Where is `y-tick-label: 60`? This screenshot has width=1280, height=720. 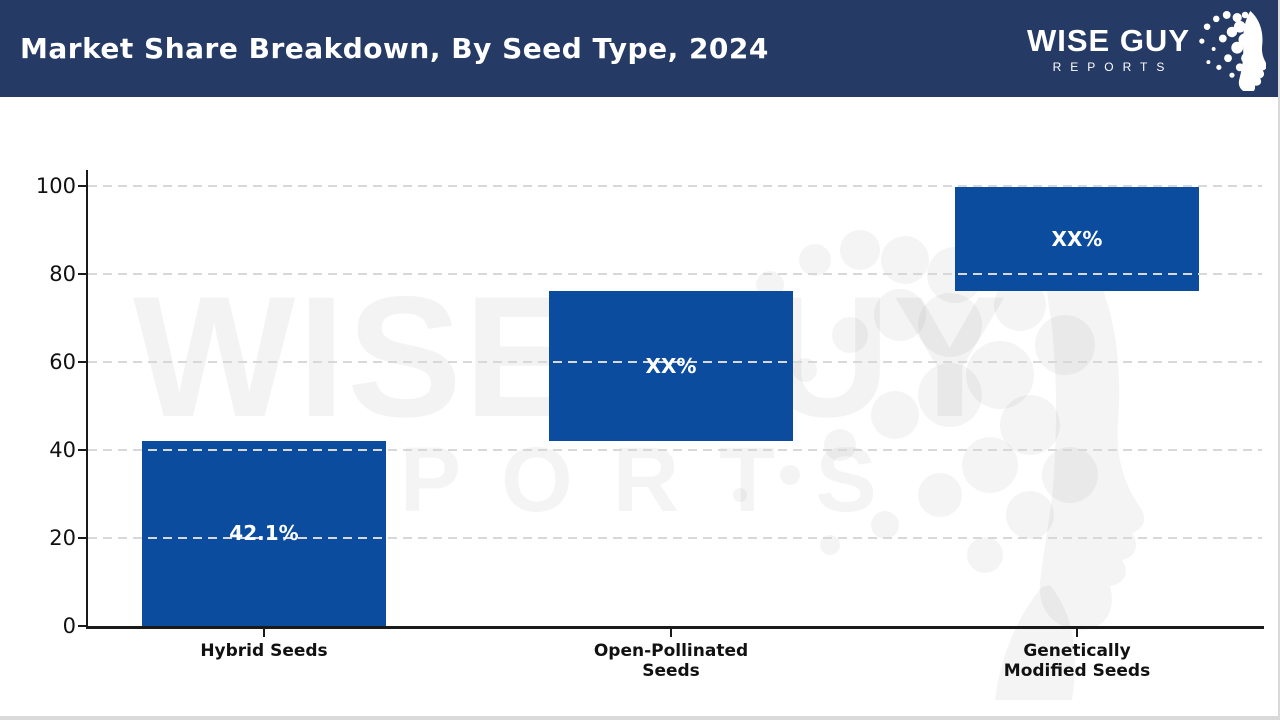 y-tick-label: 60 is located at coordinates (62, 361).